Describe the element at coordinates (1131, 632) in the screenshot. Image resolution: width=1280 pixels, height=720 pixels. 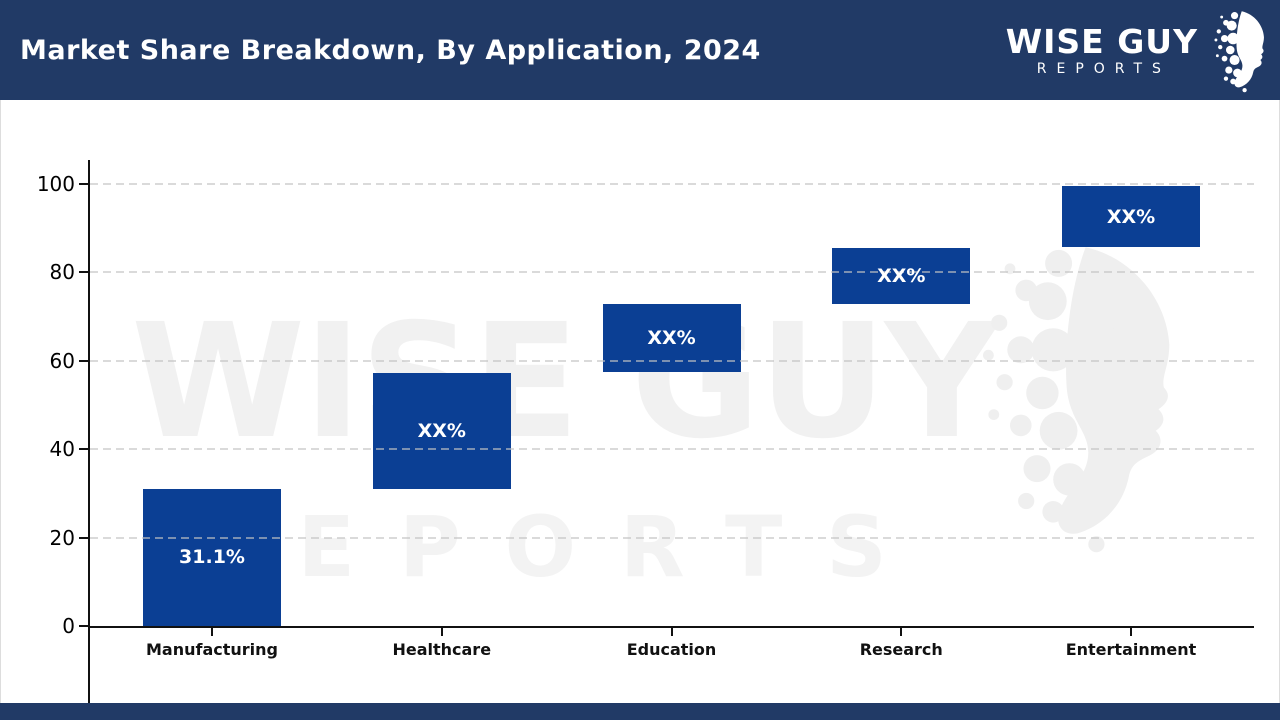
I see `x-tick-mark-entertainment` at that location.